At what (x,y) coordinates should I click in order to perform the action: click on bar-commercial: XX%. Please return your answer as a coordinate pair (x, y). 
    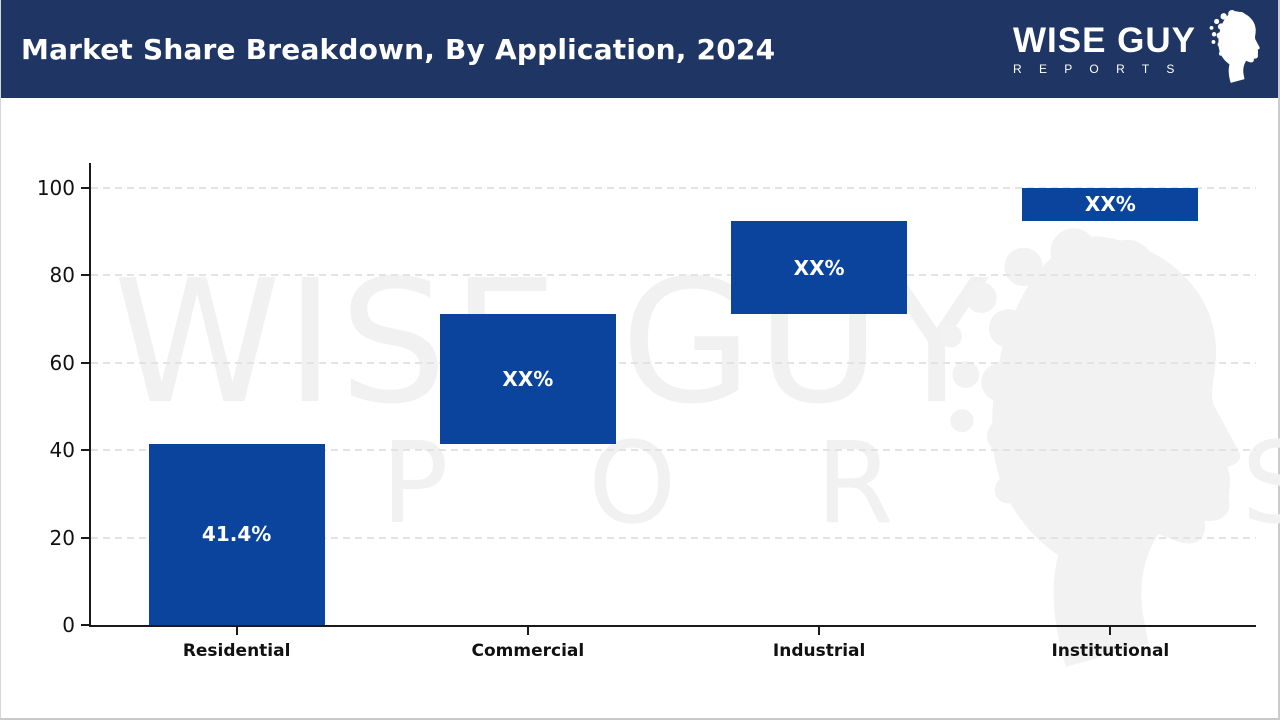
    Looking at the image, I should click on (527, 378).